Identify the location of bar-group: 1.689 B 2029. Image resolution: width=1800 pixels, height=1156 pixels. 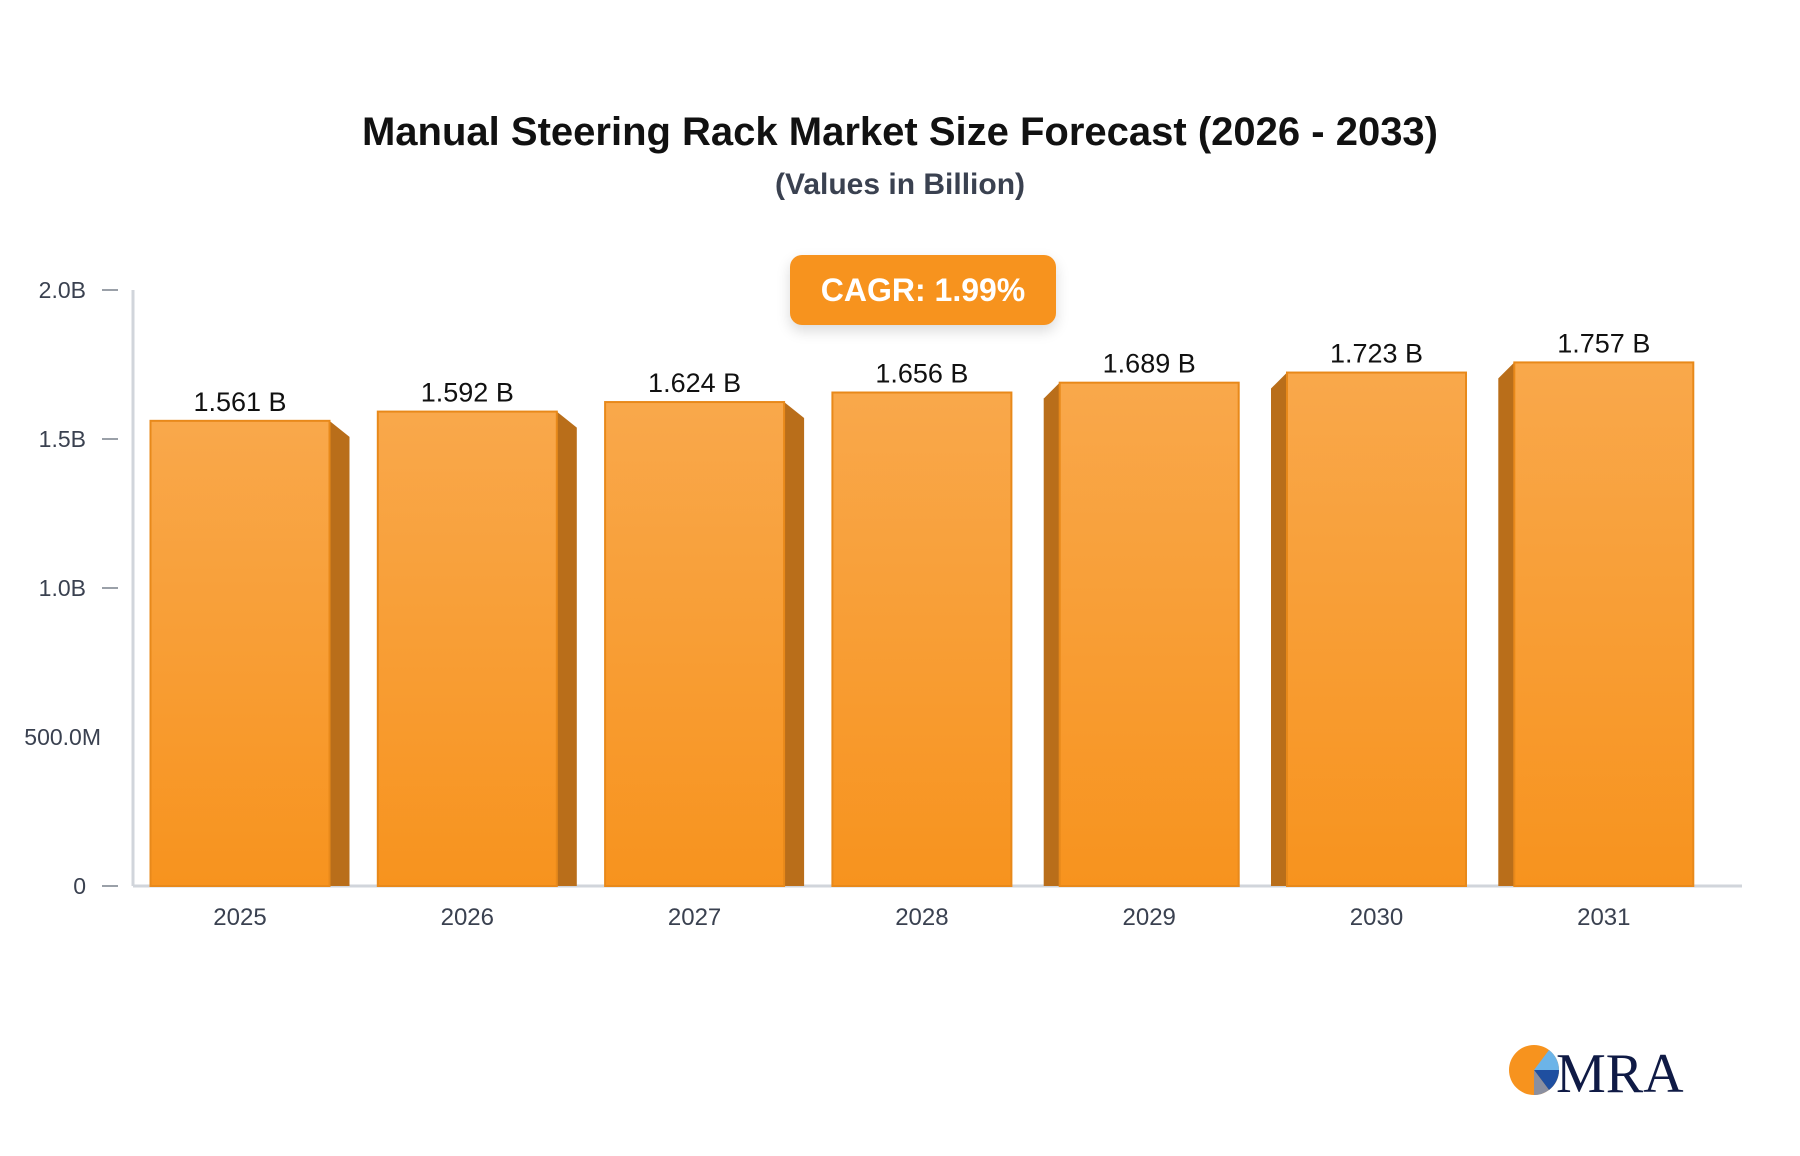
(1141, 640).